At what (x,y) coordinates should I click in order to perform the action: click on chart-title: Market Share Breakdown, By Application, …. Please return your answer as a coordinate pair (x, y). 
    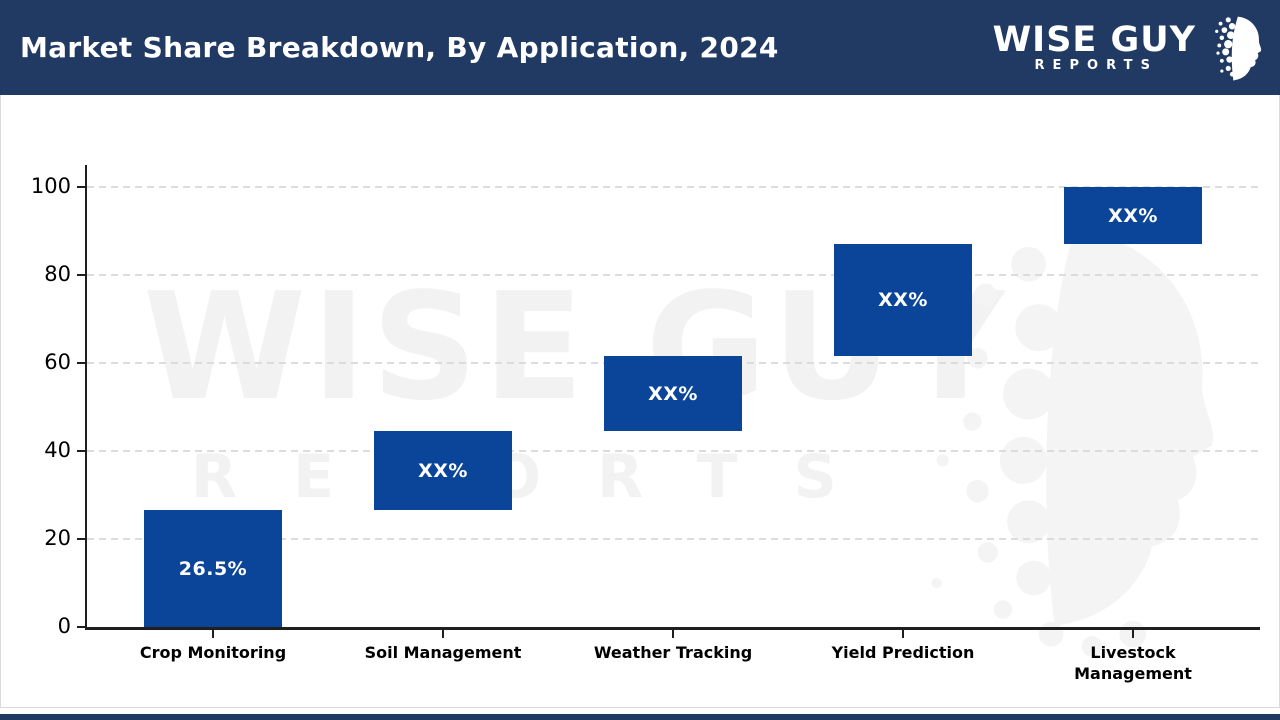
    Looking at the image, I should click on (399, 47).